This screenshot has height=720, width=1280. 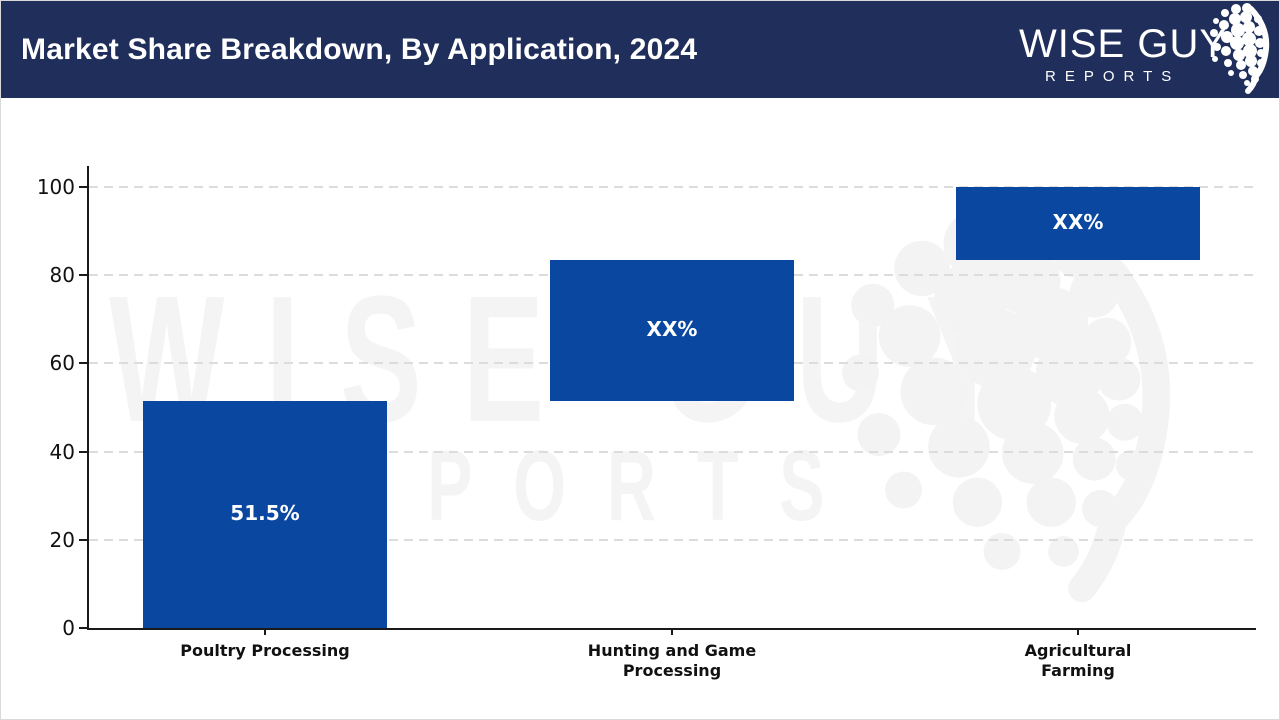 What do you see at coordinates (1240, 48) in the screenshot?
I see `logo-dotted-face-icon` at bounding box center [1240, 48].